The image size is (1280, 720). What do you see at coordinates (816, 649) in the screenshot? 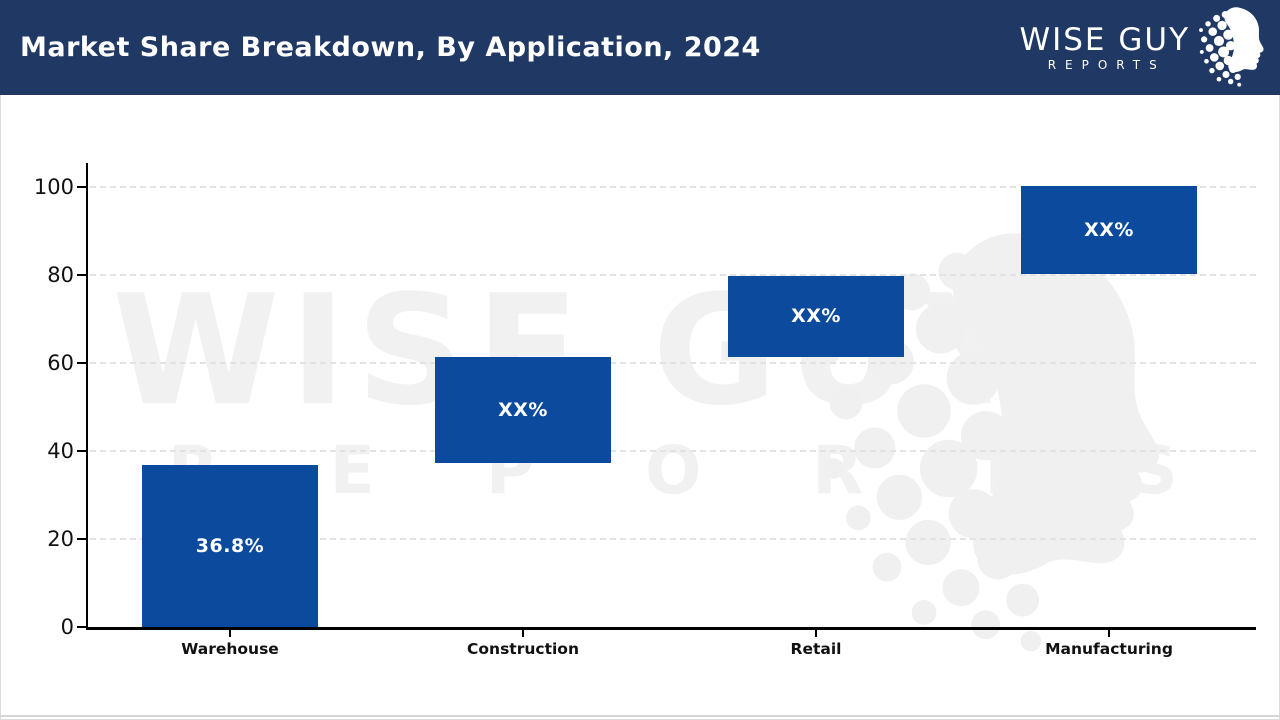
I see `x-tick-label: Retail` at bounding box center [816, 649].